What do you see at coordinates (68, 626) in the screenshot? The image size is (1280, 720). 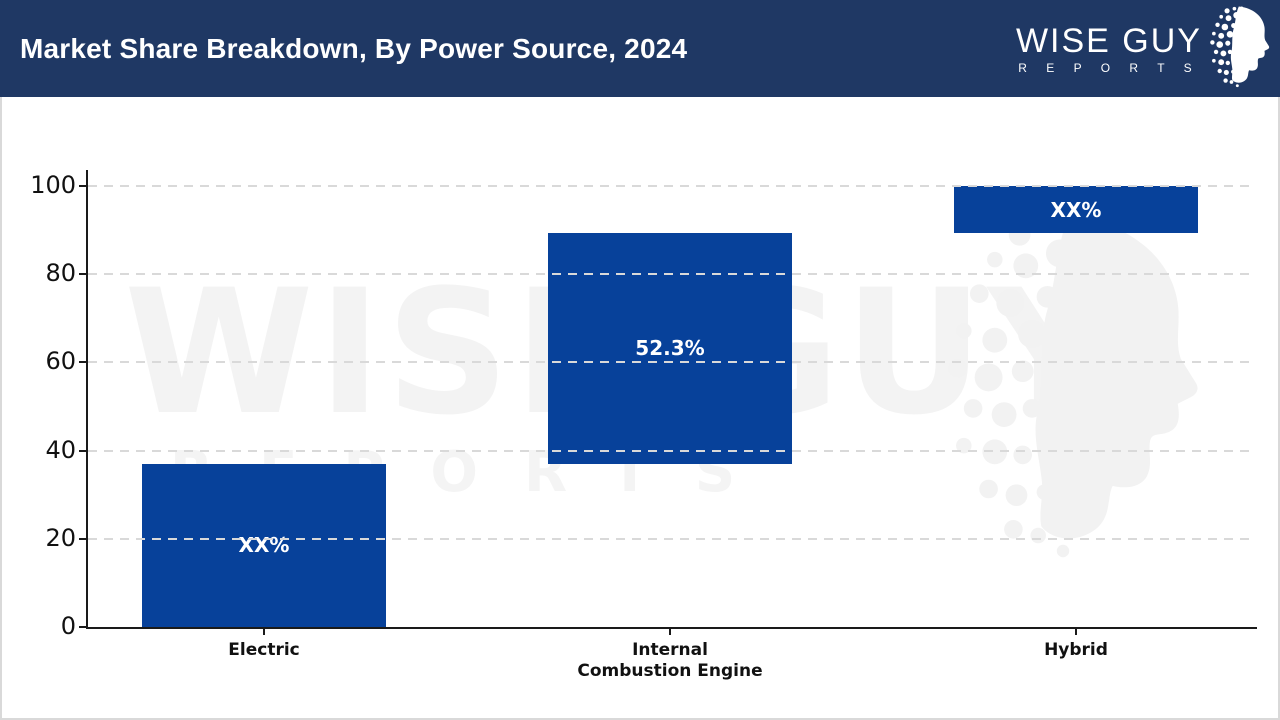 I see `y-tick-label-0: 0` at bounding box center [68, 626].